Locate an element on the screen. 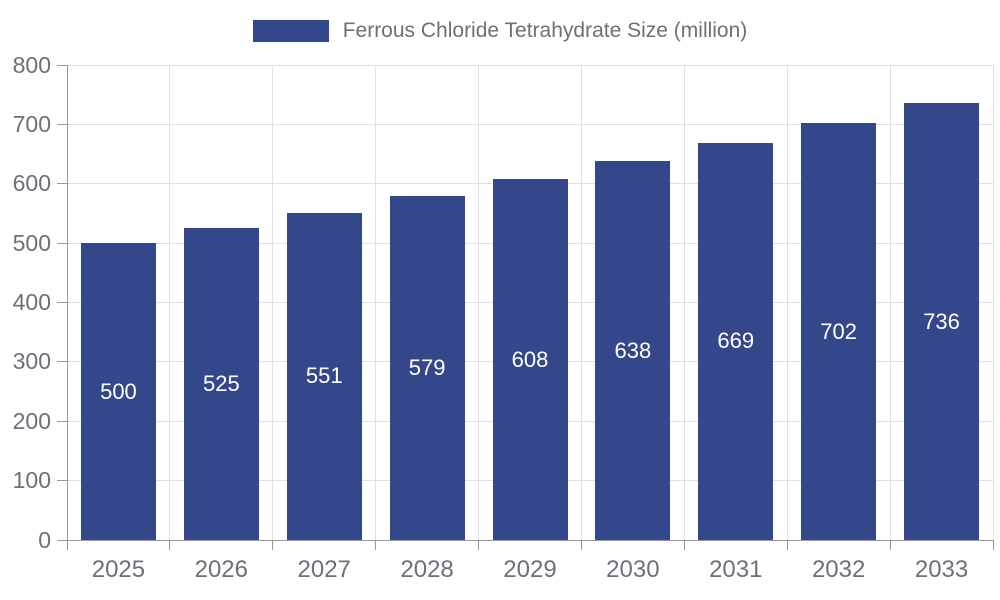  bar-2033 is located at coordinates (942, 321).